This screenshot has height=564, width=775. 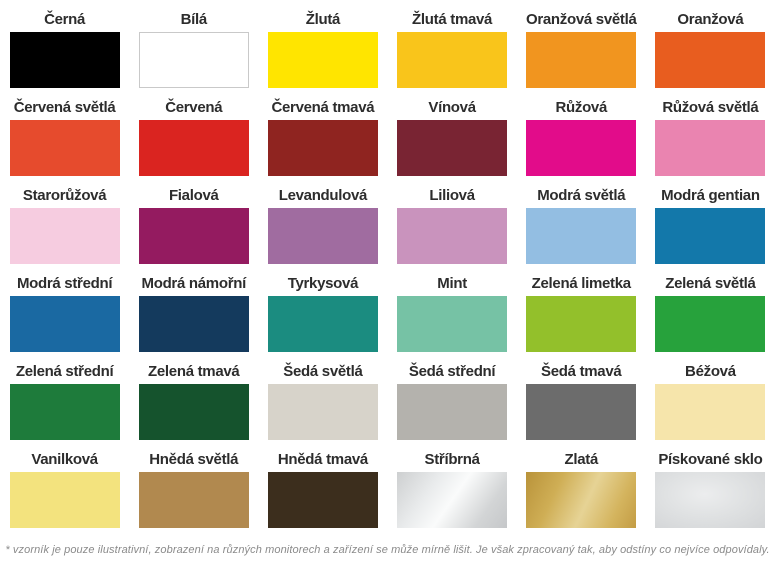 I want to click on swatch-cell: Levandulová, so click(x=322, y=226).